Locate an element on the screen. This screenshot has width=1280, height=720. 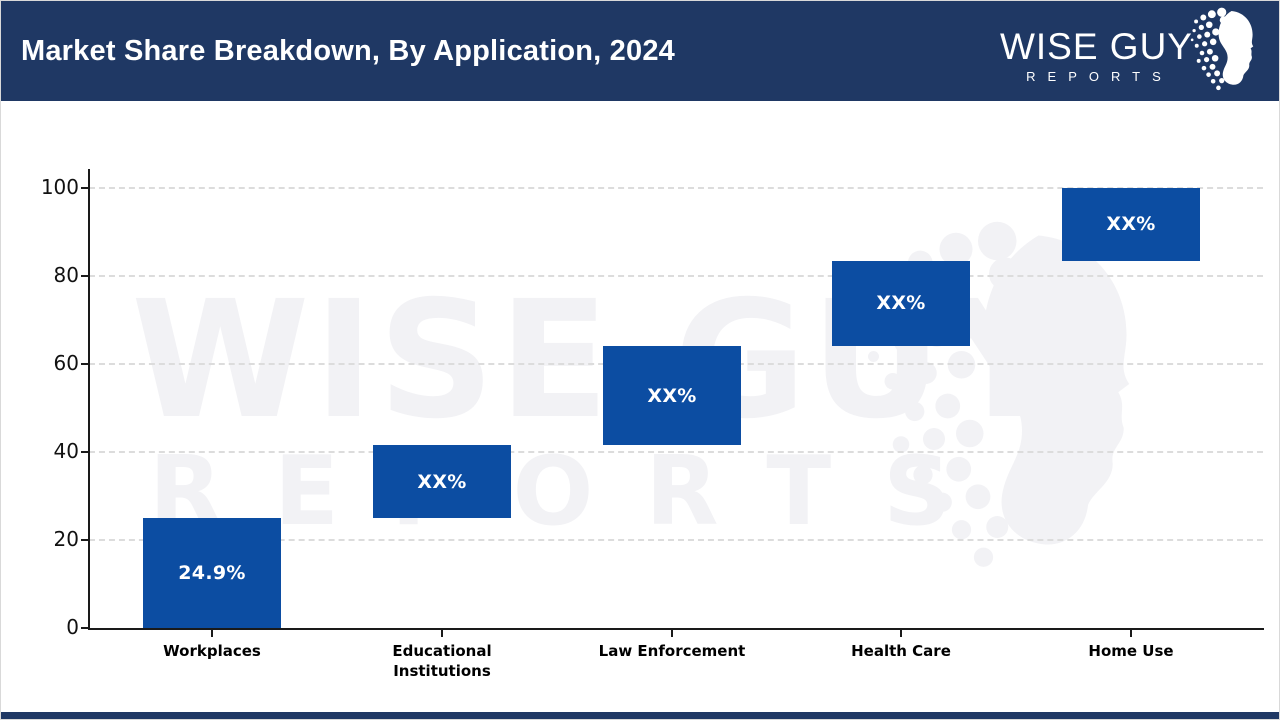
bar-value-label: 24.9% is located at coordinates (212, 573).